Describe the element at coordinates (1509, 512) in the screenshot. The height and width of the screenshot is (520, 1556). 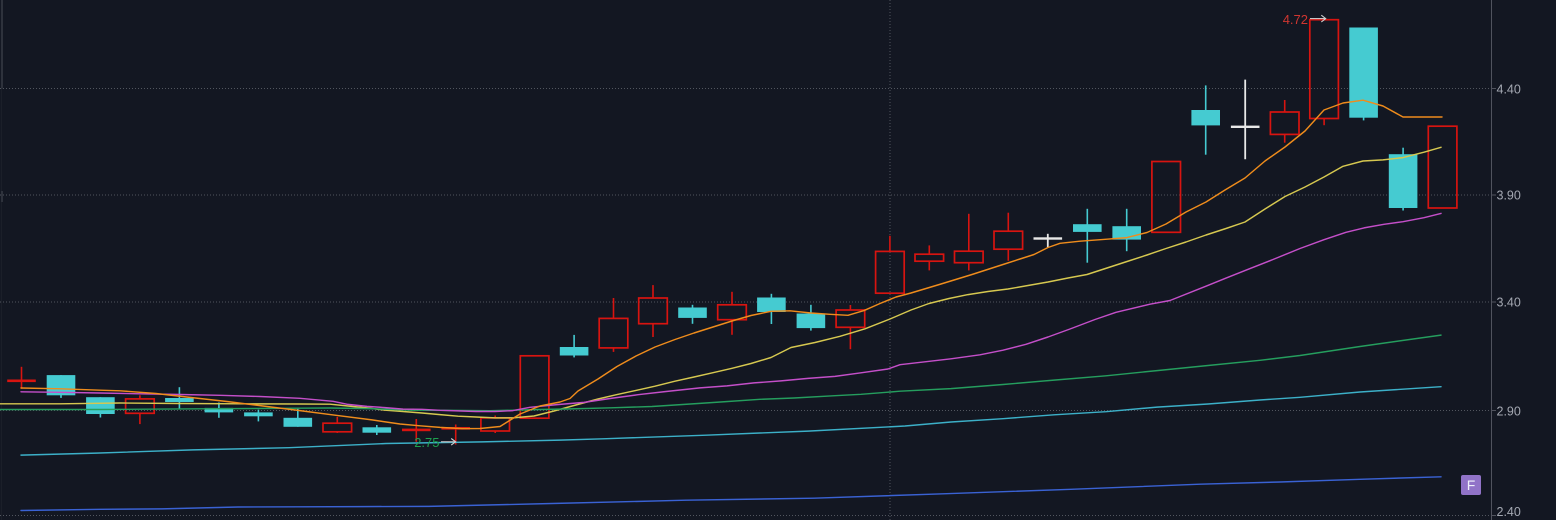
I see `svg-text: 2.40` at that location.